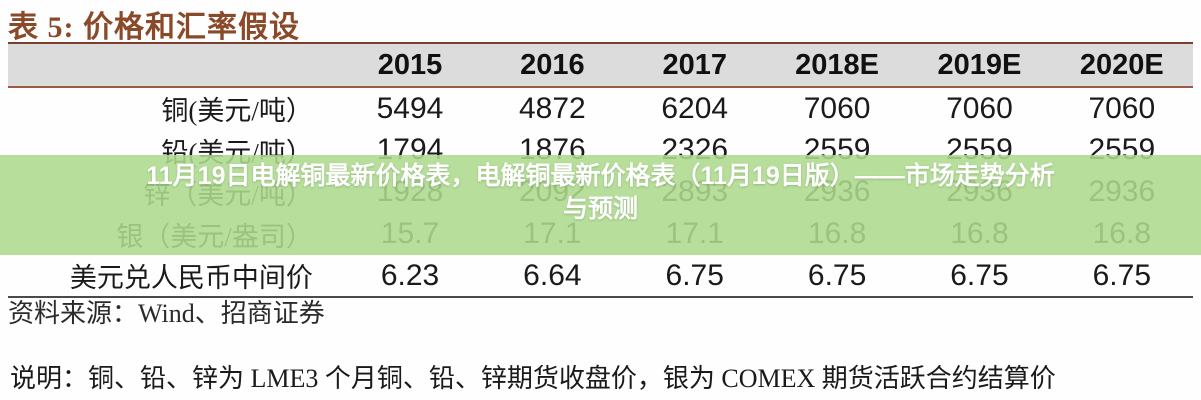  What do you see at coordinates (237, 111) in the screenshot?
I see `row-label-copper: 铜(美元/吨）` at bounding box center [237, 111].